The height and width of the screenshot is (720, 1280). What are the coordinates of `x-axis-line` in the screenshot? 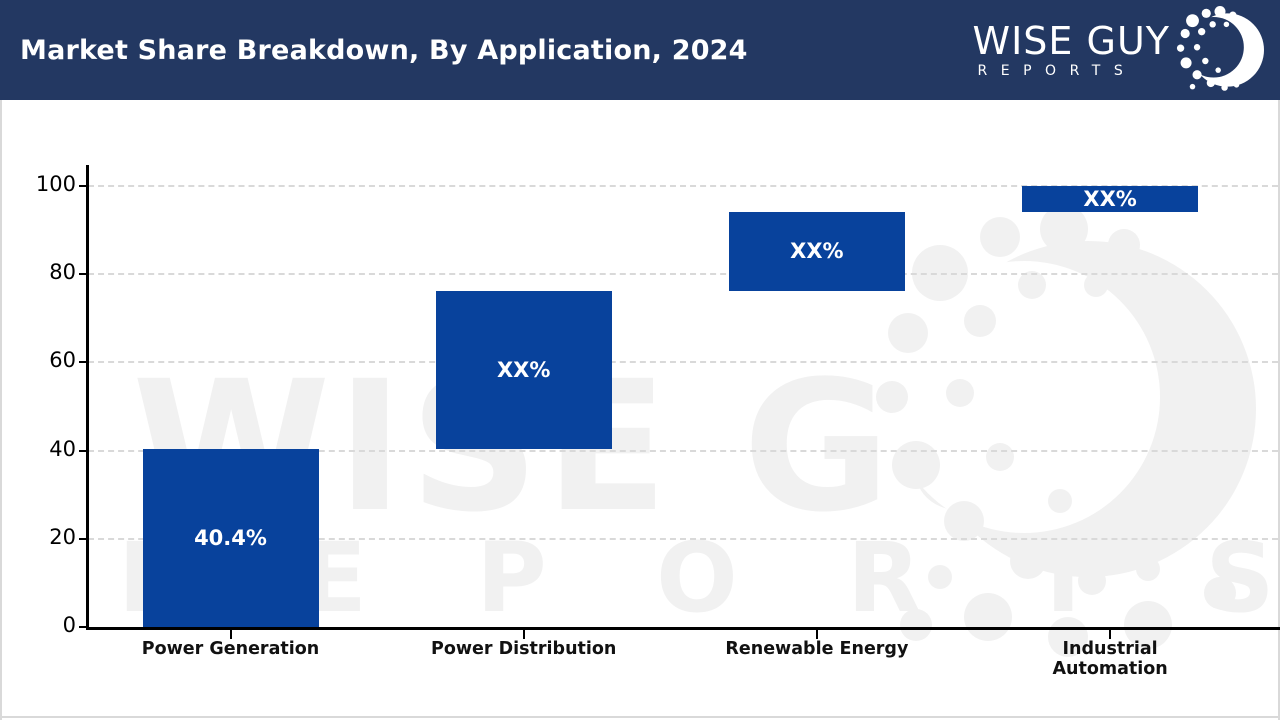 It's located at (683, 628).